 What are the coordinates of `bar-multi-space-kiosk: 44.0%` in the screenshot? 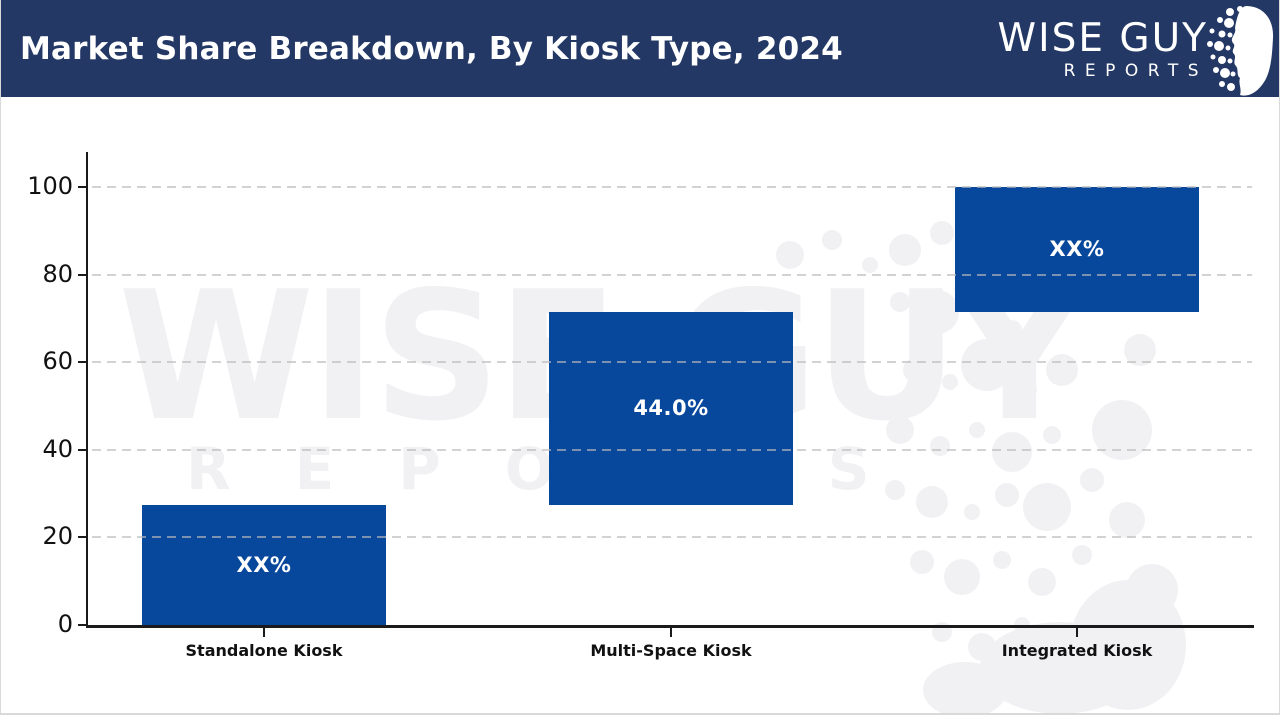 It's located at (671, 408).